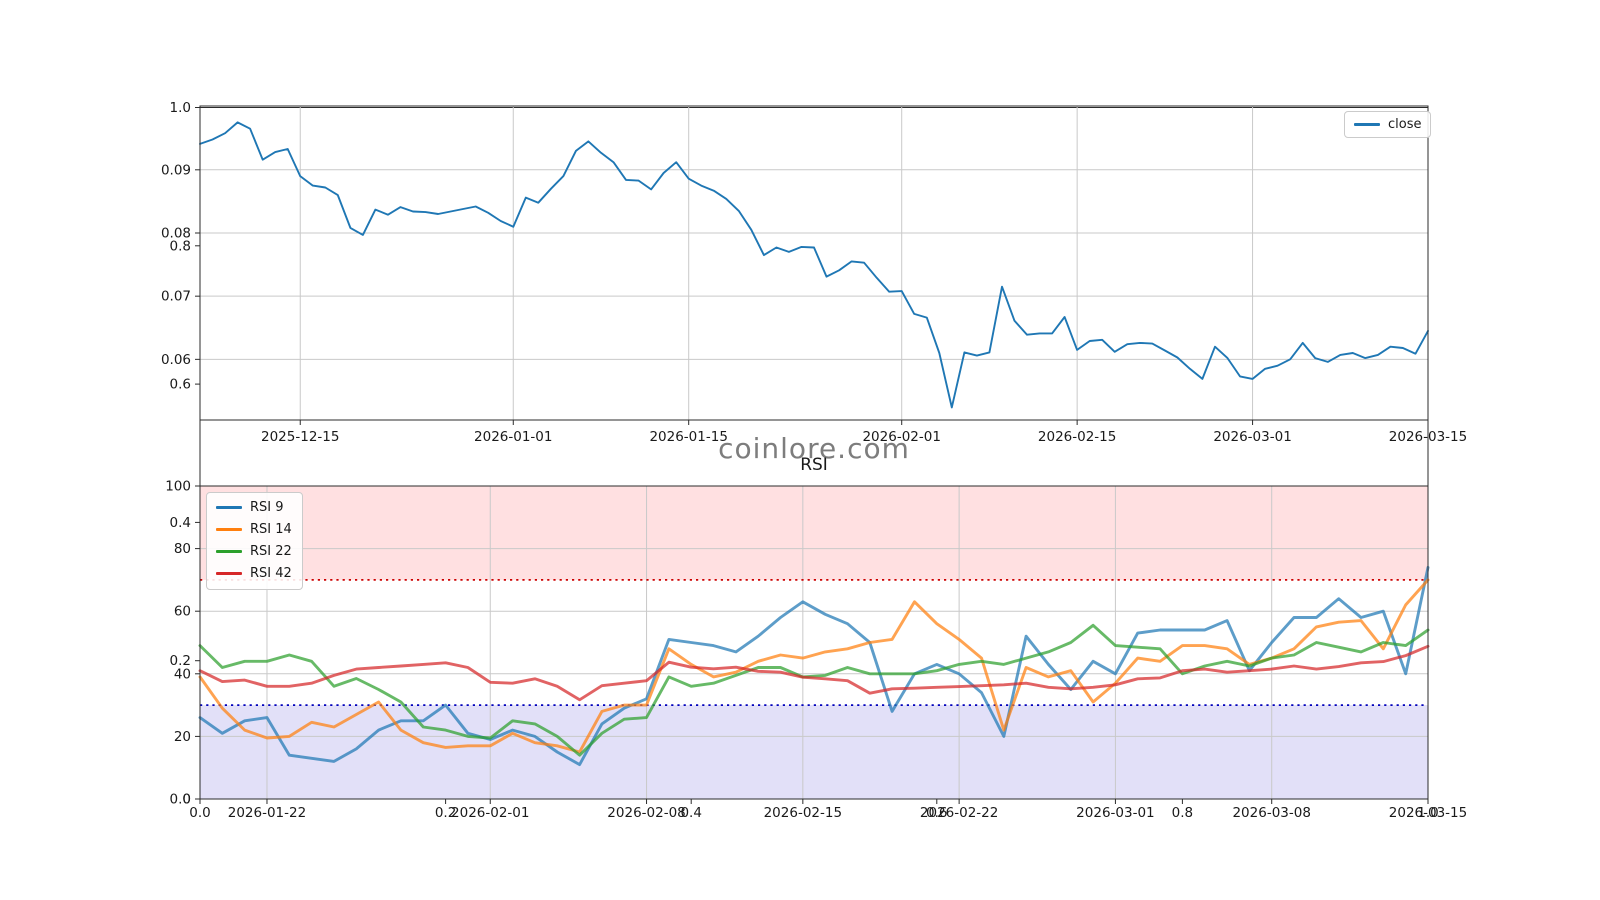 The width and height of the screenshot is (1600, 900). Describe the element at coordinates (229, 551) in the screenshot. I see `rsi22-line-swatch` at that location.